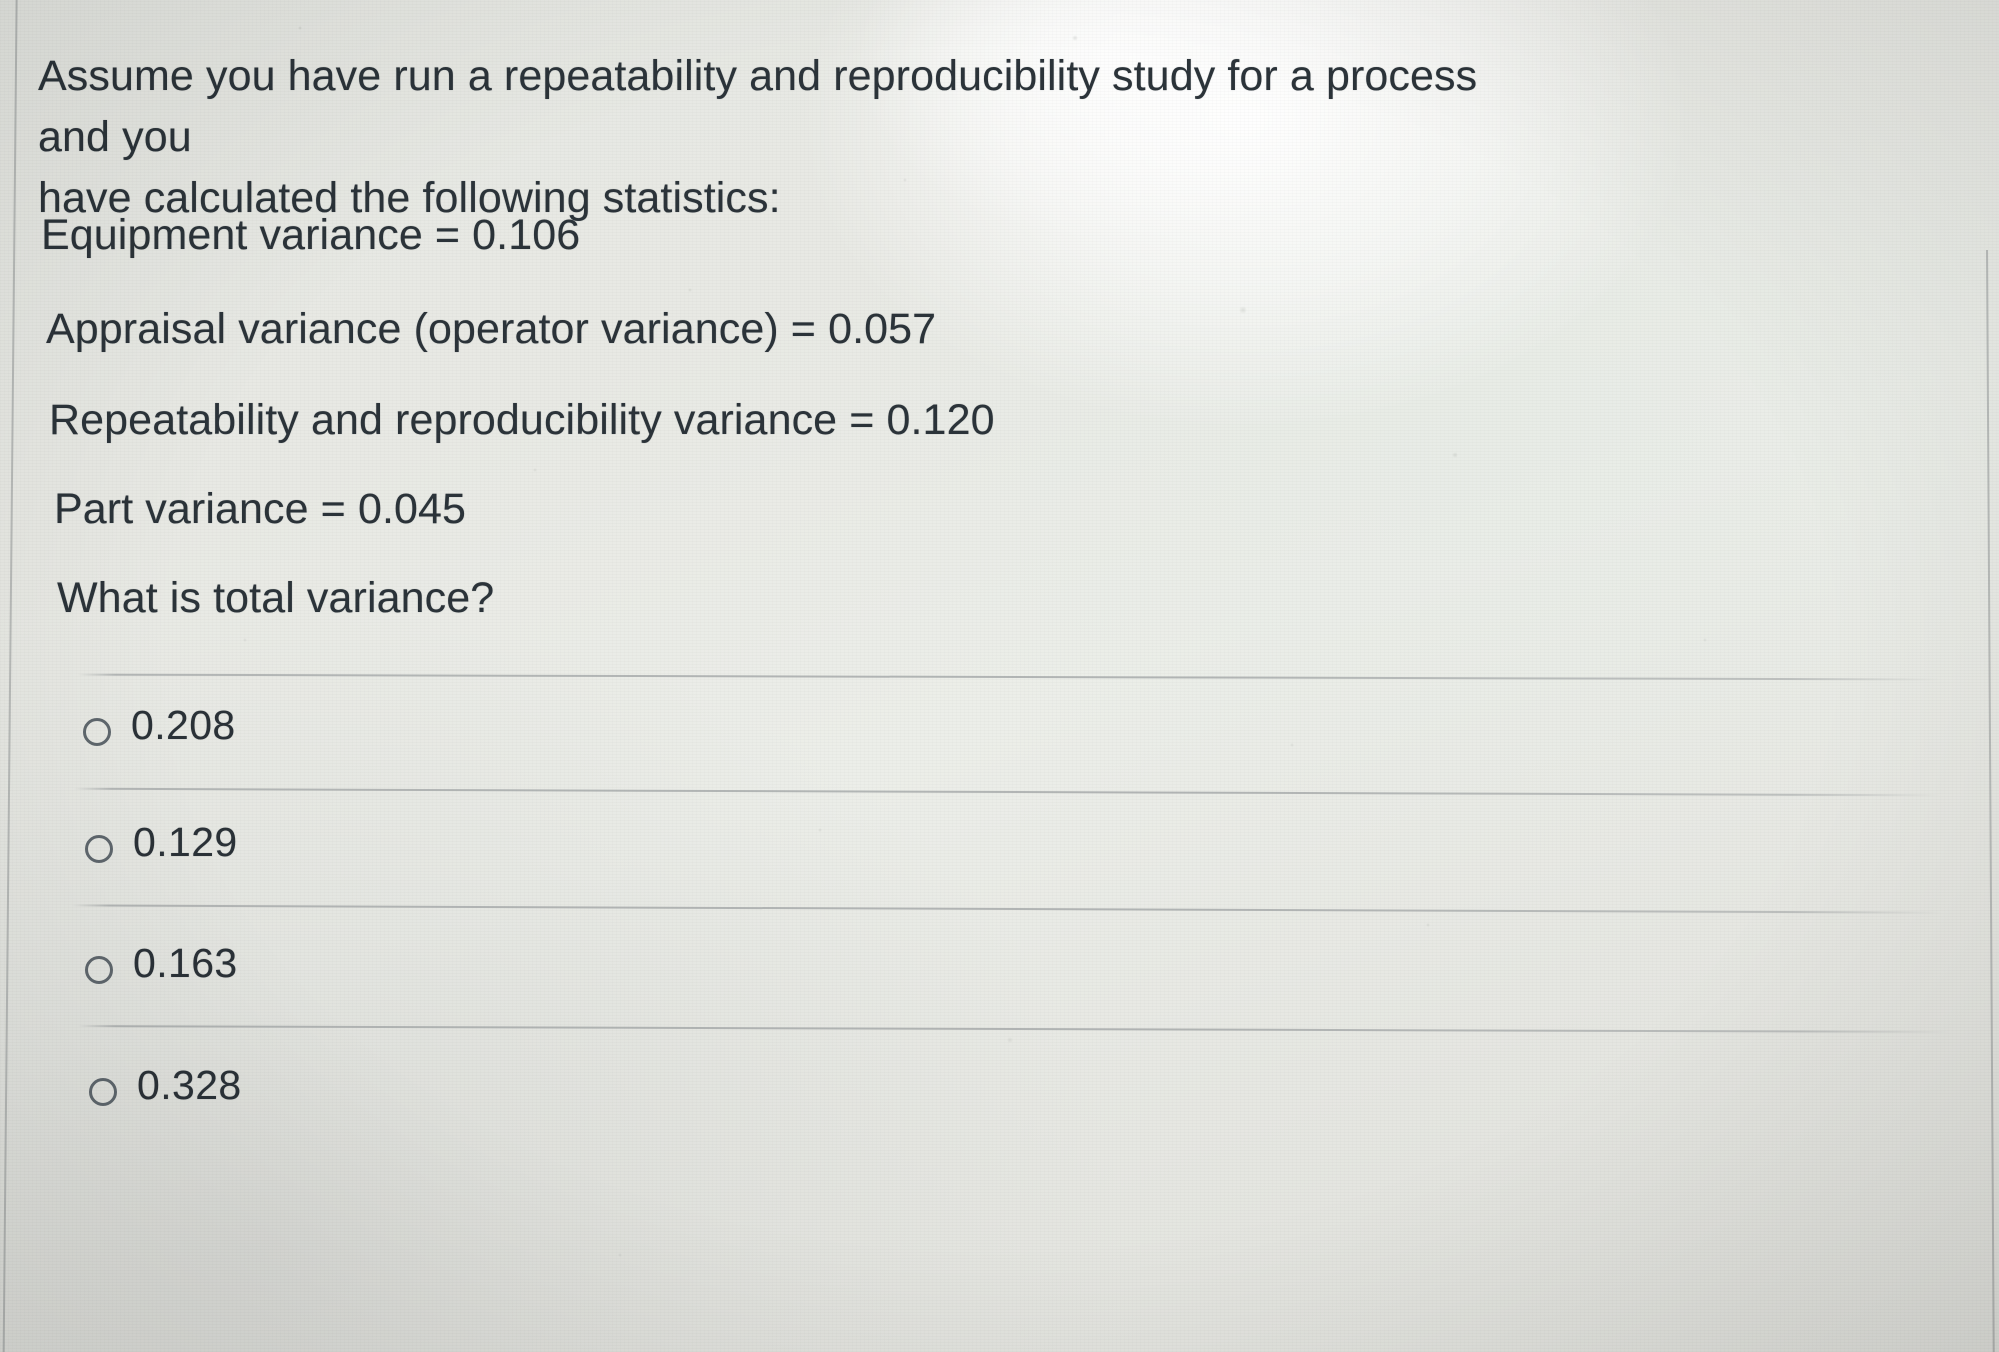 The width and height of the screenshot is (1999, 1352). Describe the element at coordinates (999, 965) in the screenshot. I see `answer-option-2: 0.163` at that location.